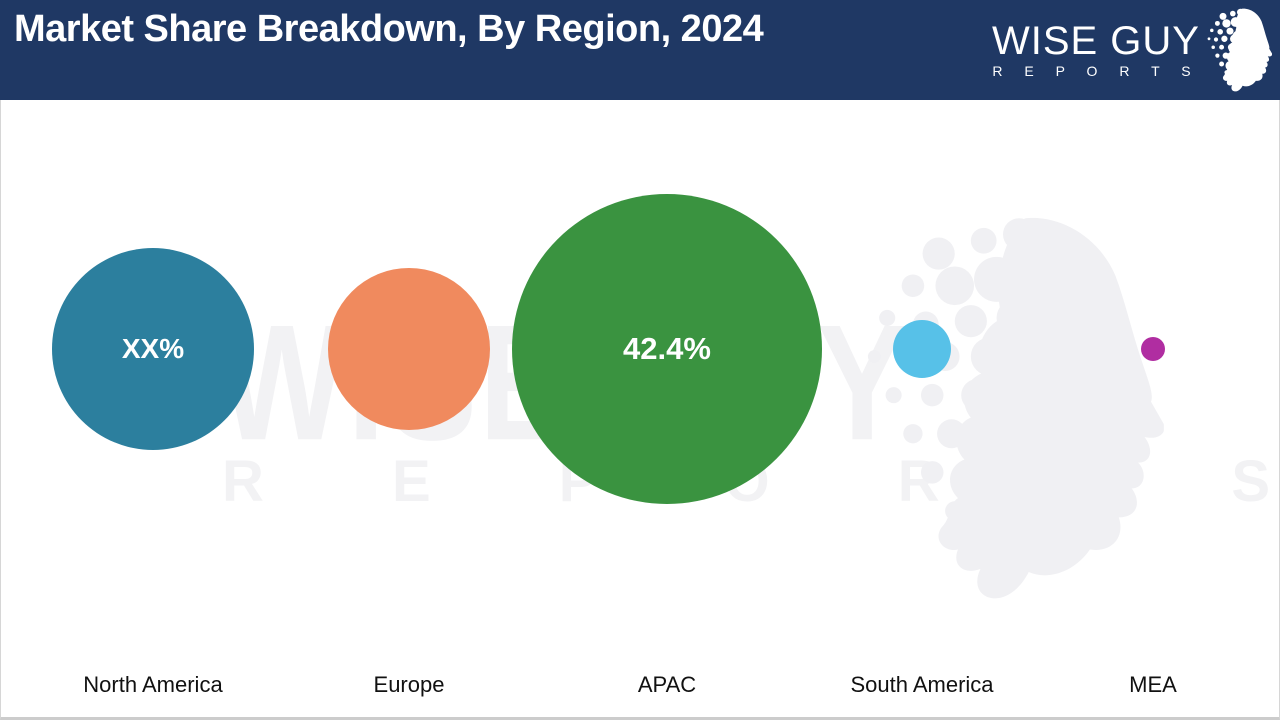 This screenshot has height=720, width=1280. What do you see at coordinates (1003, 408) in the screenshot?
I see `watermark-face-logo-icon` at bounding box center [1003, 408].